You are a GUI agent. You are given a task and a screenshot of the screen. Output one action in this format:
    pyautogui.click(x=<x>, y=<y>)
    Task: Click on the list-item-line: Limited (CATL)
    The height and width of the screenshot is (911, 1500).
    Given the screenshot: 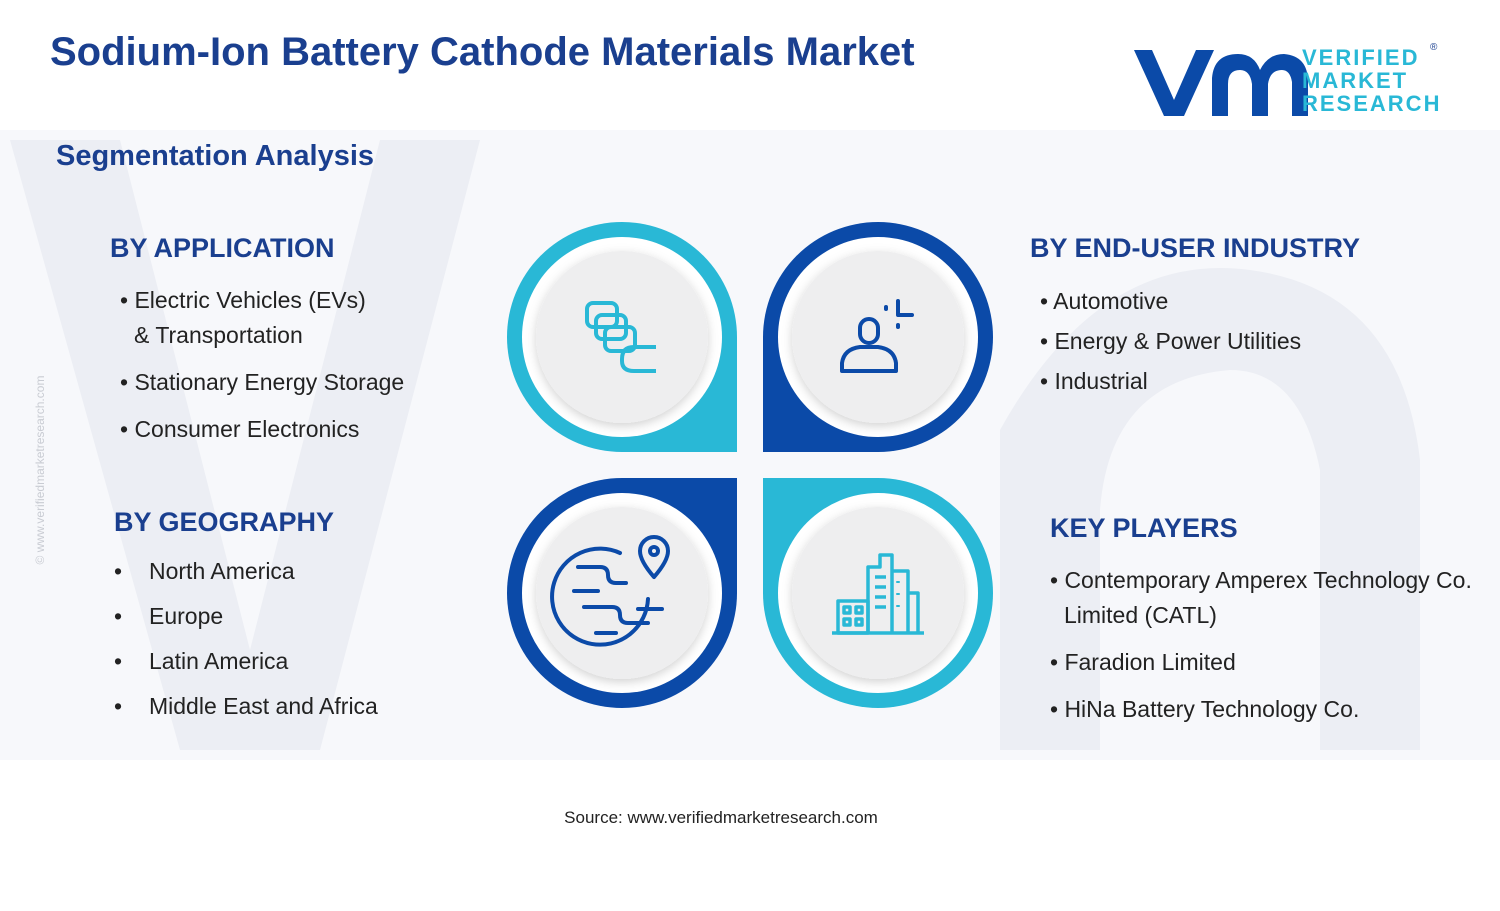 What is the action you would take?
    pyautogui.click(x=1140, y=615)
    